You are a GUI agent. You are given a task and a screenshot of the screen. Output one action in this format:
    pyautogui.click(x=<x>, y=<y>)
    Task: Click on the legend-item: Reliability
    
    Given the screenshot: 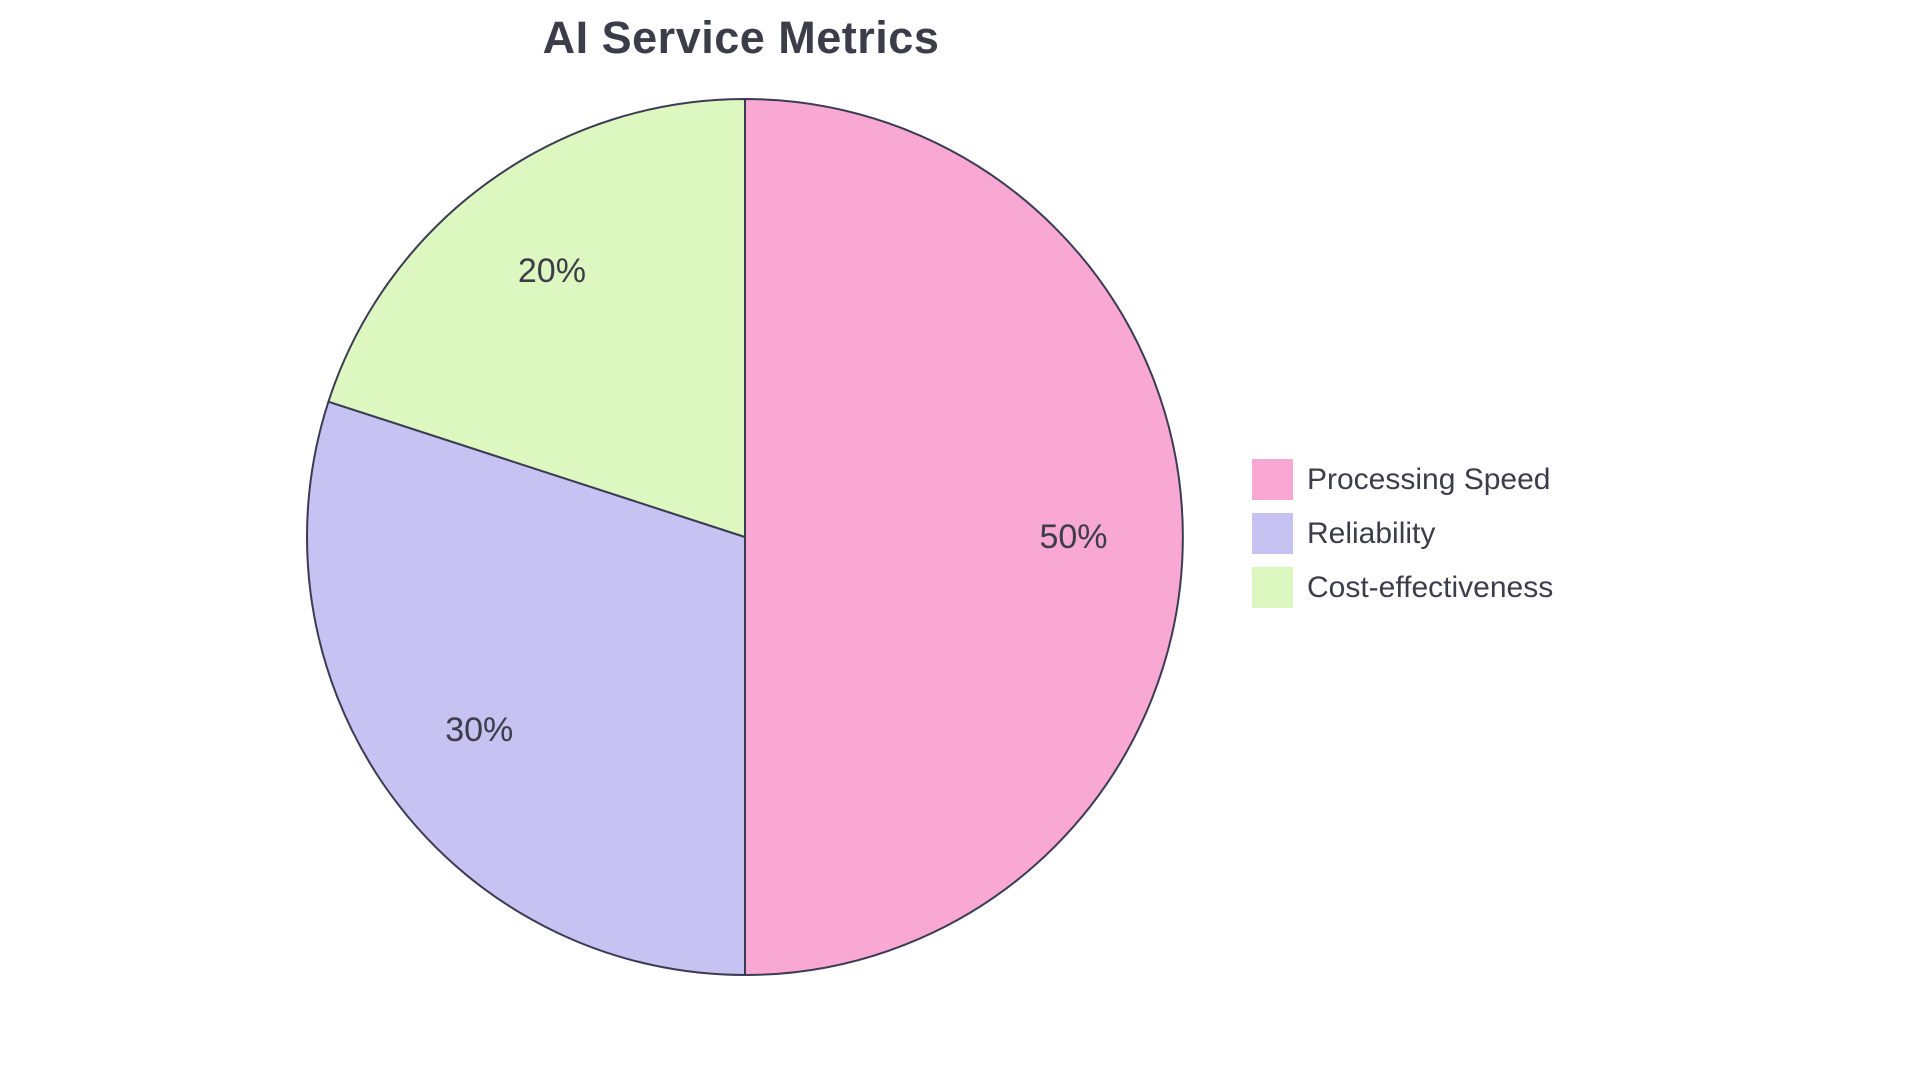 What is the action you would take?
    pyautogui.click(x=1402, y=533)
    